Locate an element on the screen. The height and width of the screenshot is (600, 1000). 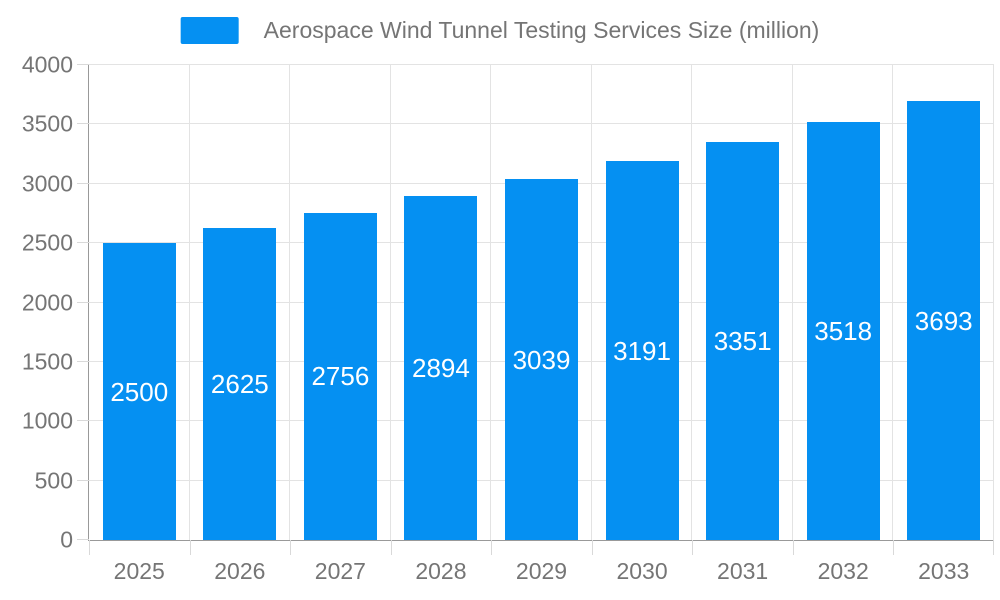
x-axis-label: 2029 is located at coordinates (541, 571).